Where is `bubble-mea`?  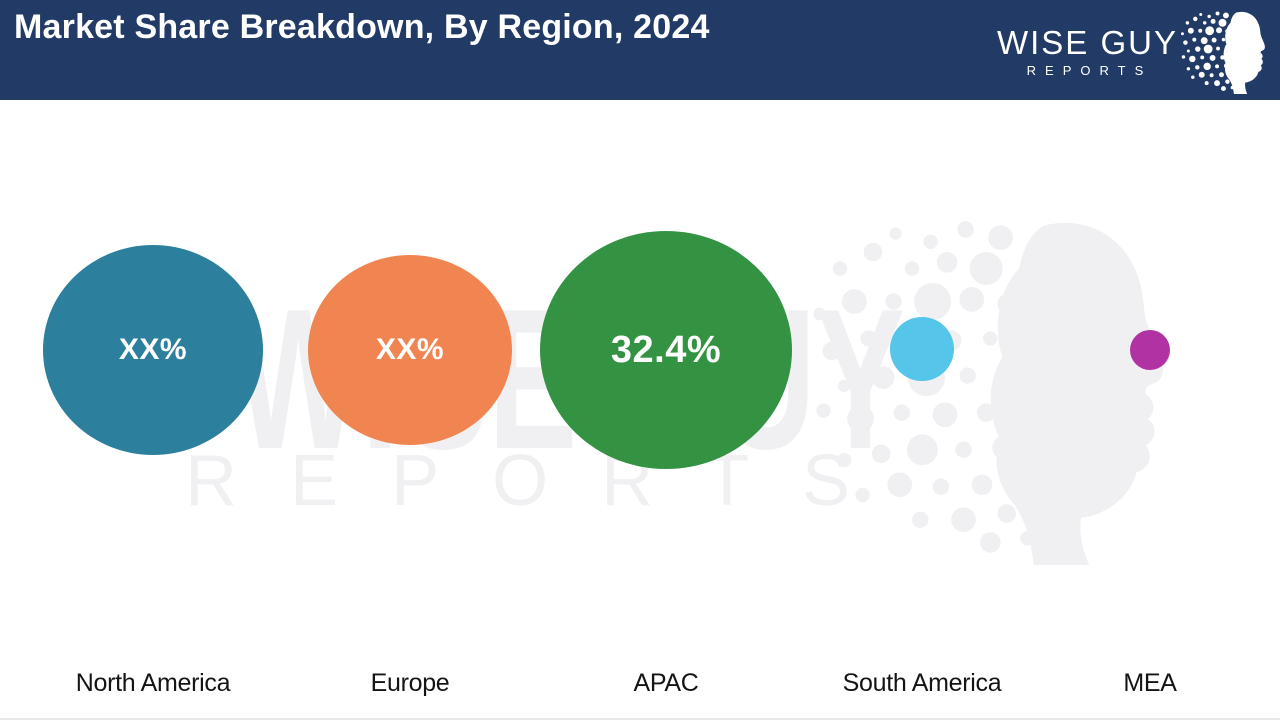
bubble-mea is located at coordinates (1150, 350).